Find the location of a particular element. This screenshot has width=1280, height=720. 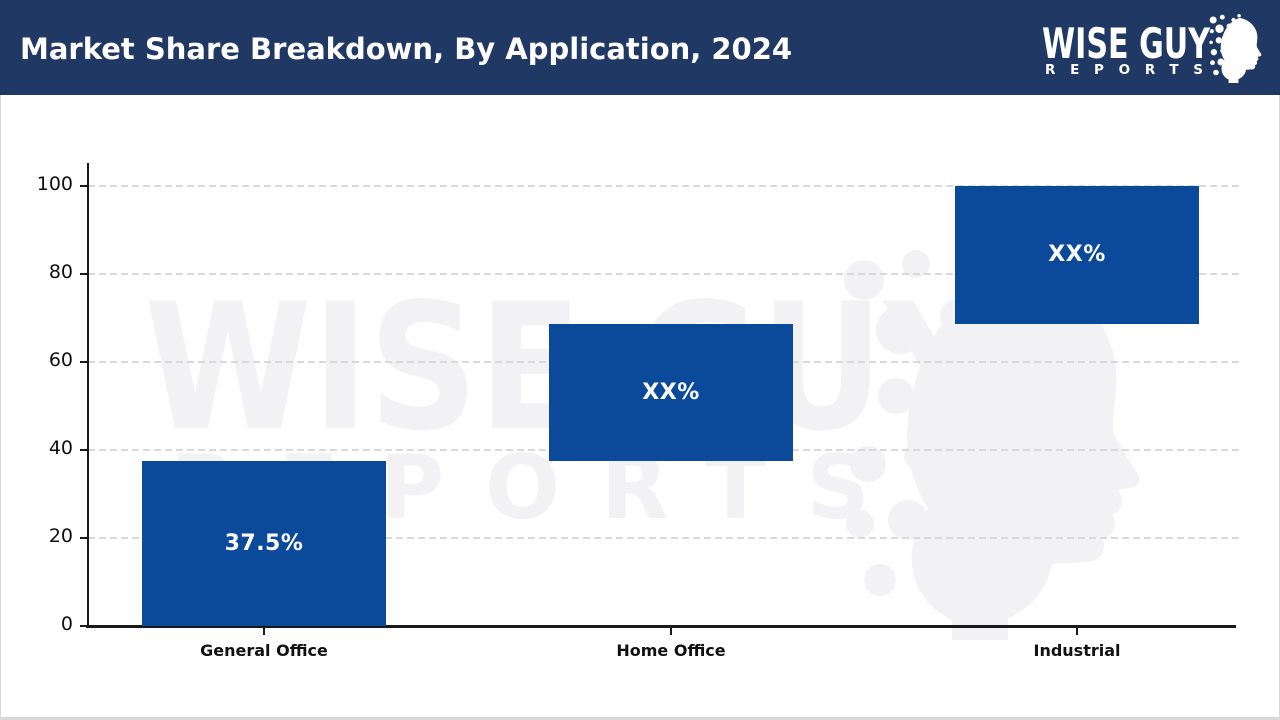

x-axis-line is located at coordinates (661, 626).